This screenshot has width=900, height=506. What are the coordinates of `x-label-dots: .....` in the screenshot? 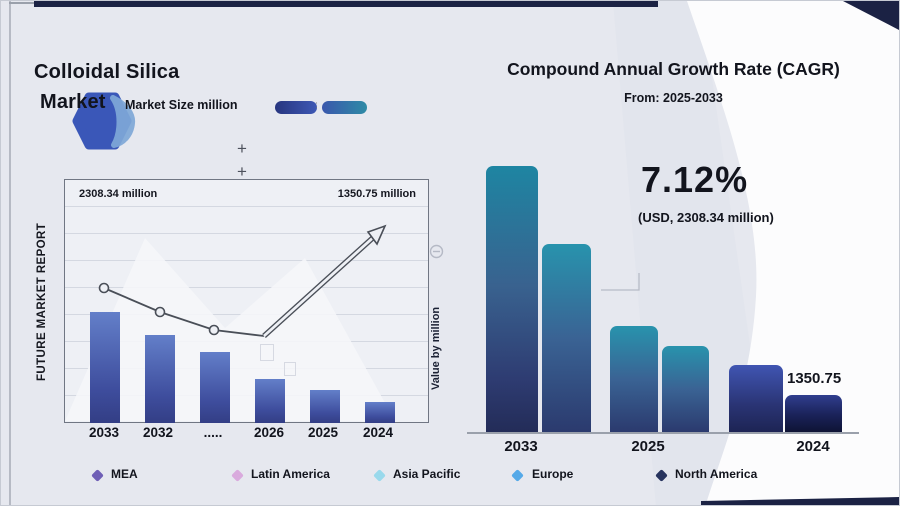 It's located at (213, 432).